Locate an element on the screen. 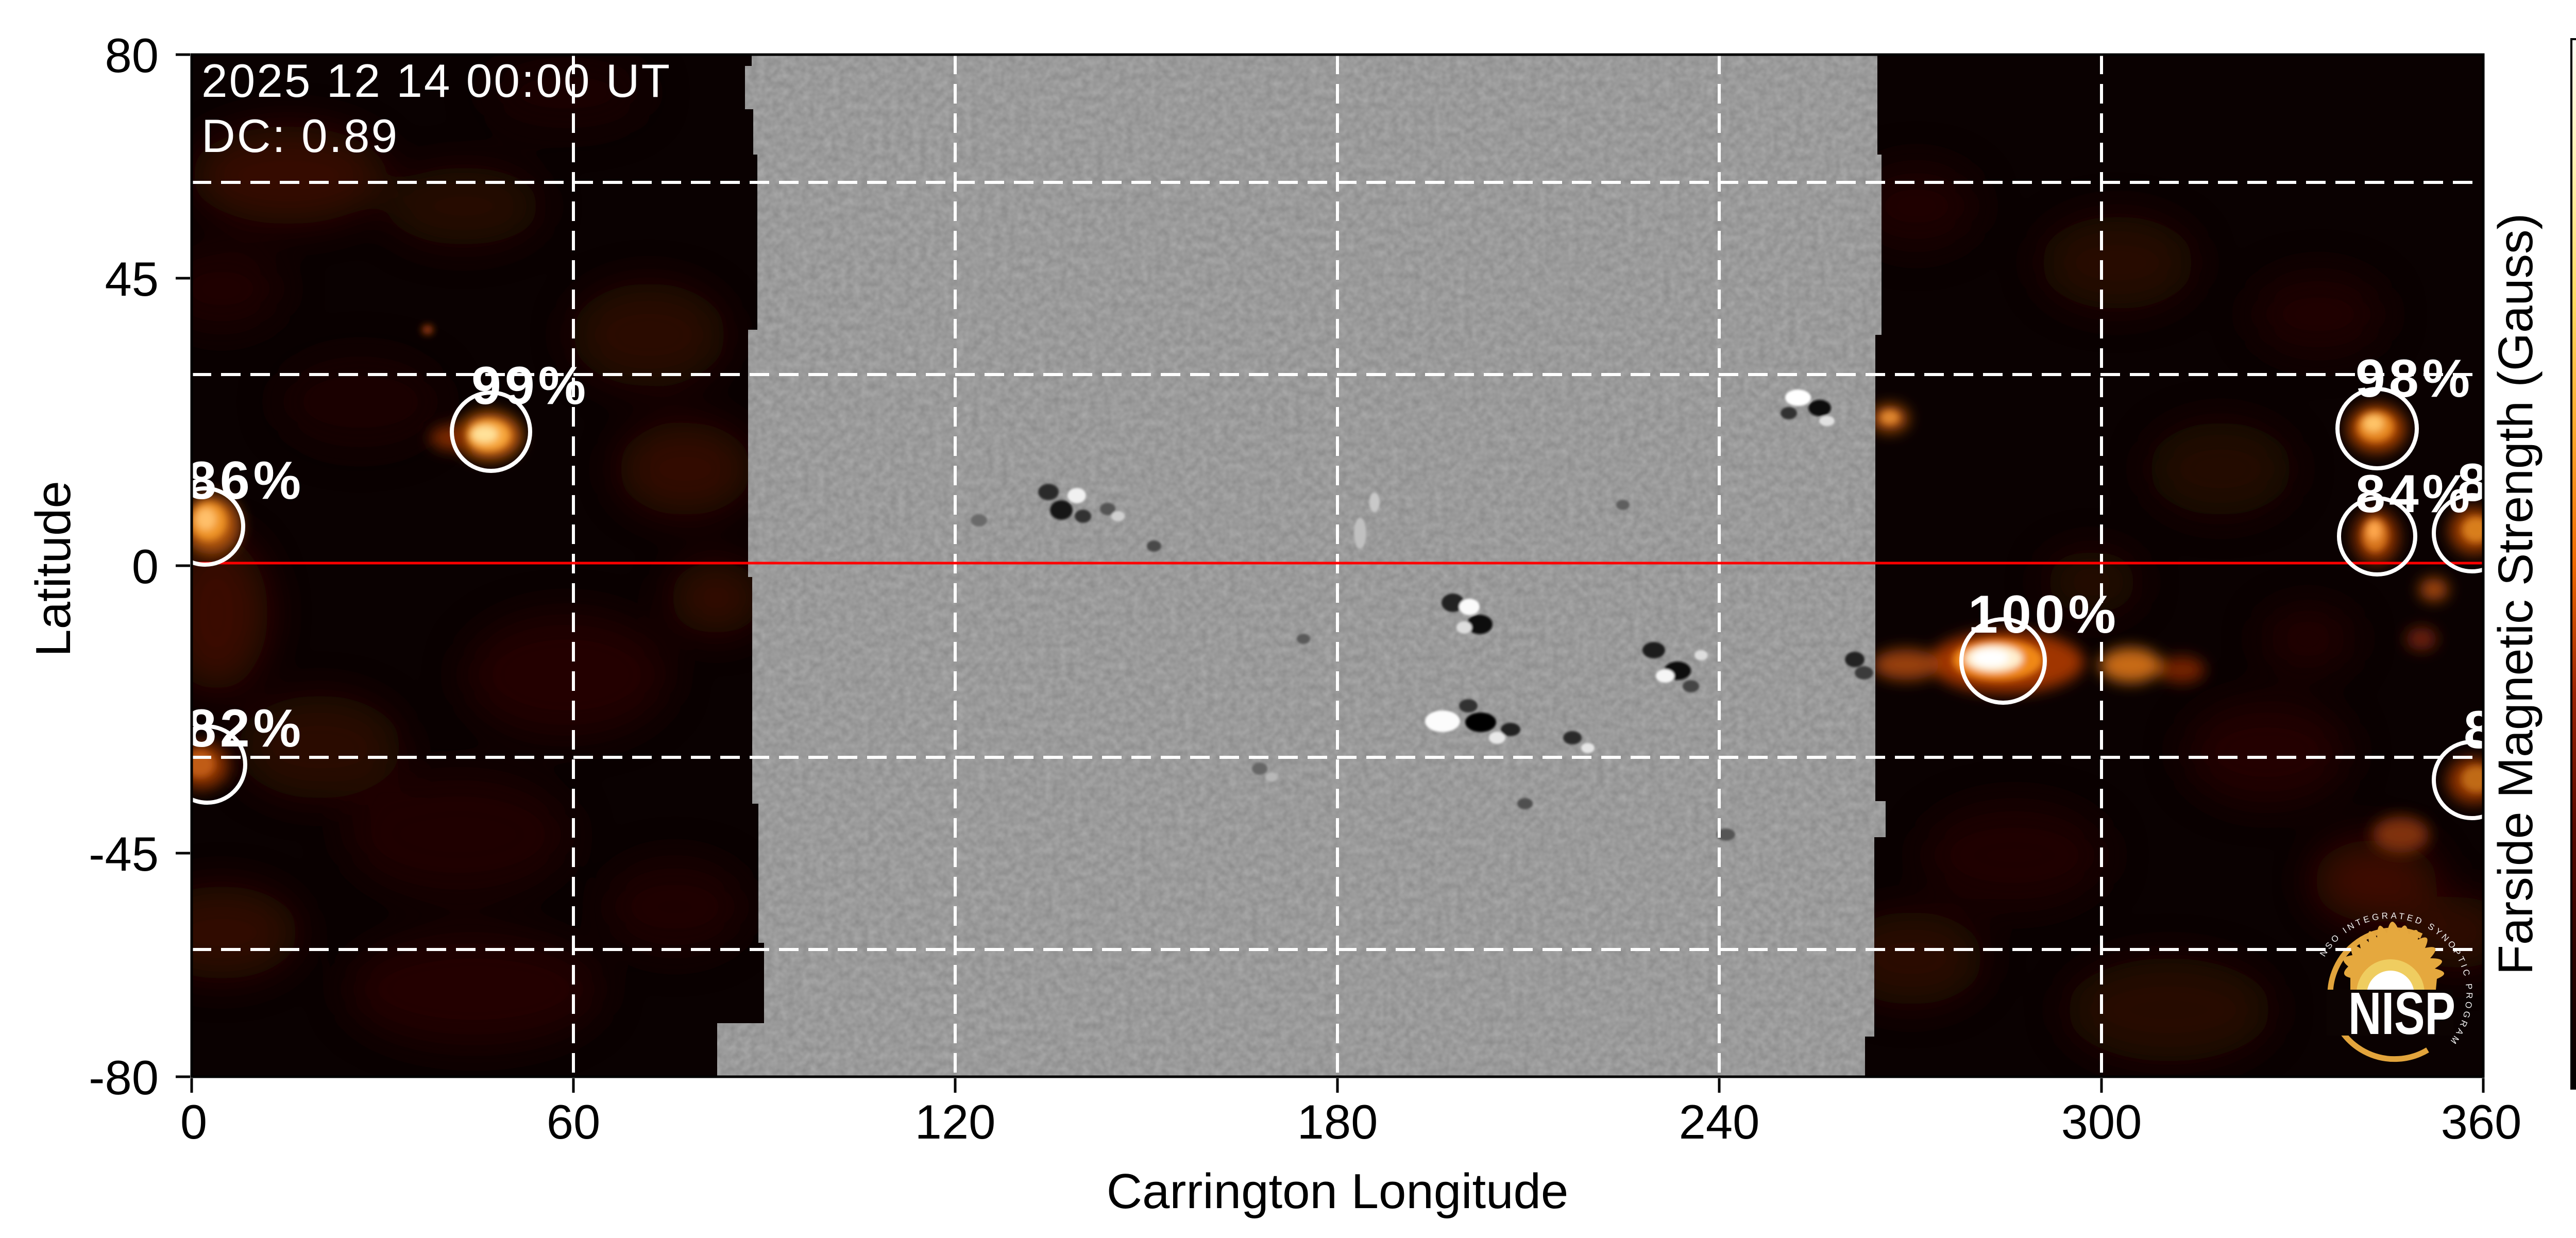 Image resolution: width=2576 pixels, height=1238 pixels. svg-text: 2025 12 14 00:00 UT is located at coordinates (436, 81).